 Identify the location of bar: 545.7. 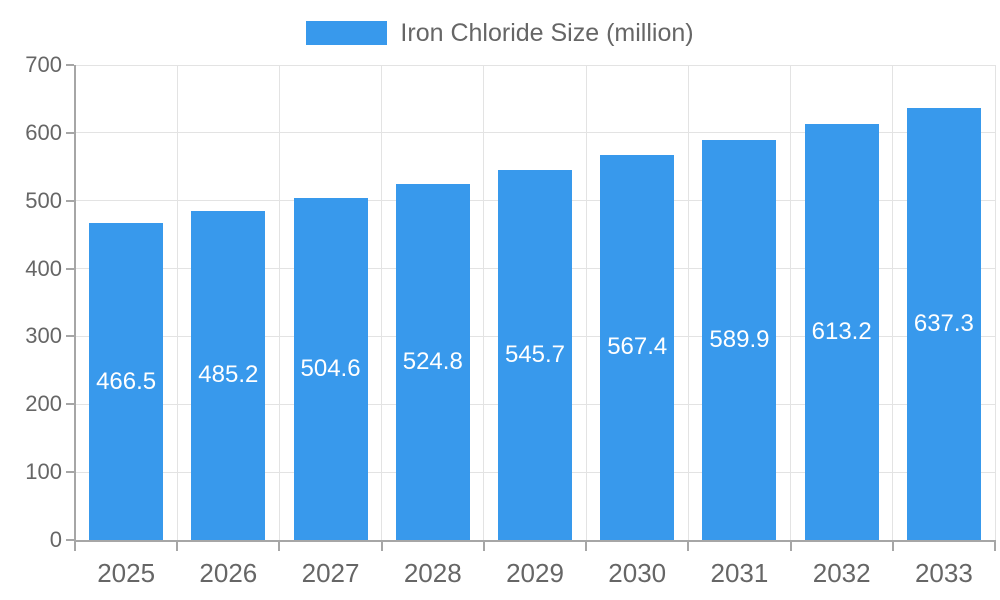
(535, 354).